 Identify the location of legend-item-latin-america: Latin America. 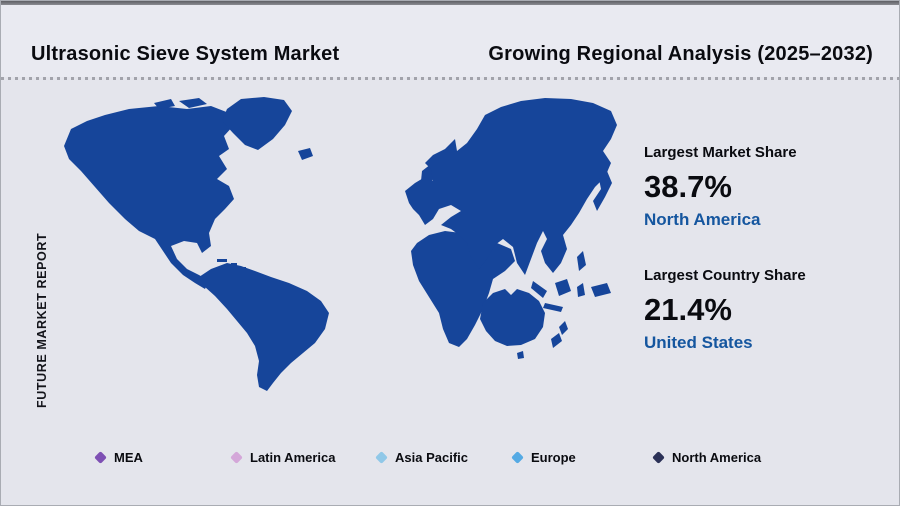
(283, 457).